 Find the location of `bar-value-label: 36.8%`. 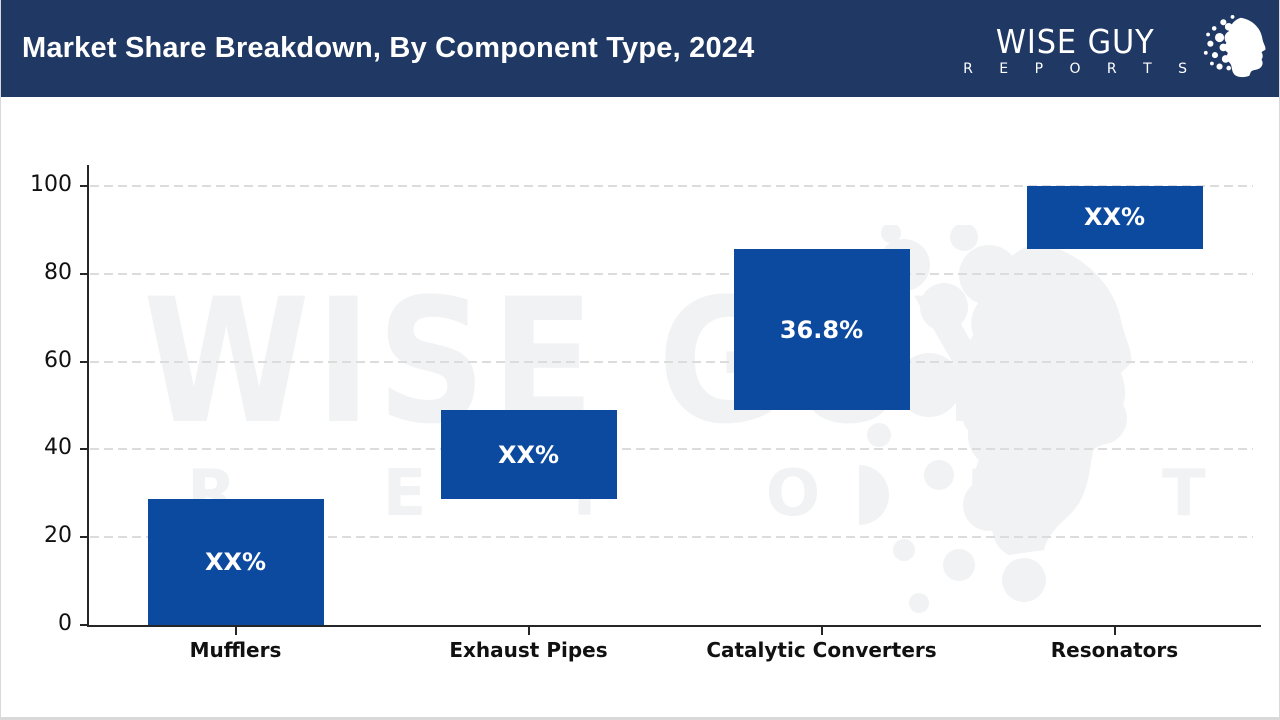

bar-value-label: 36.8% is located at coordinates (821, 329).